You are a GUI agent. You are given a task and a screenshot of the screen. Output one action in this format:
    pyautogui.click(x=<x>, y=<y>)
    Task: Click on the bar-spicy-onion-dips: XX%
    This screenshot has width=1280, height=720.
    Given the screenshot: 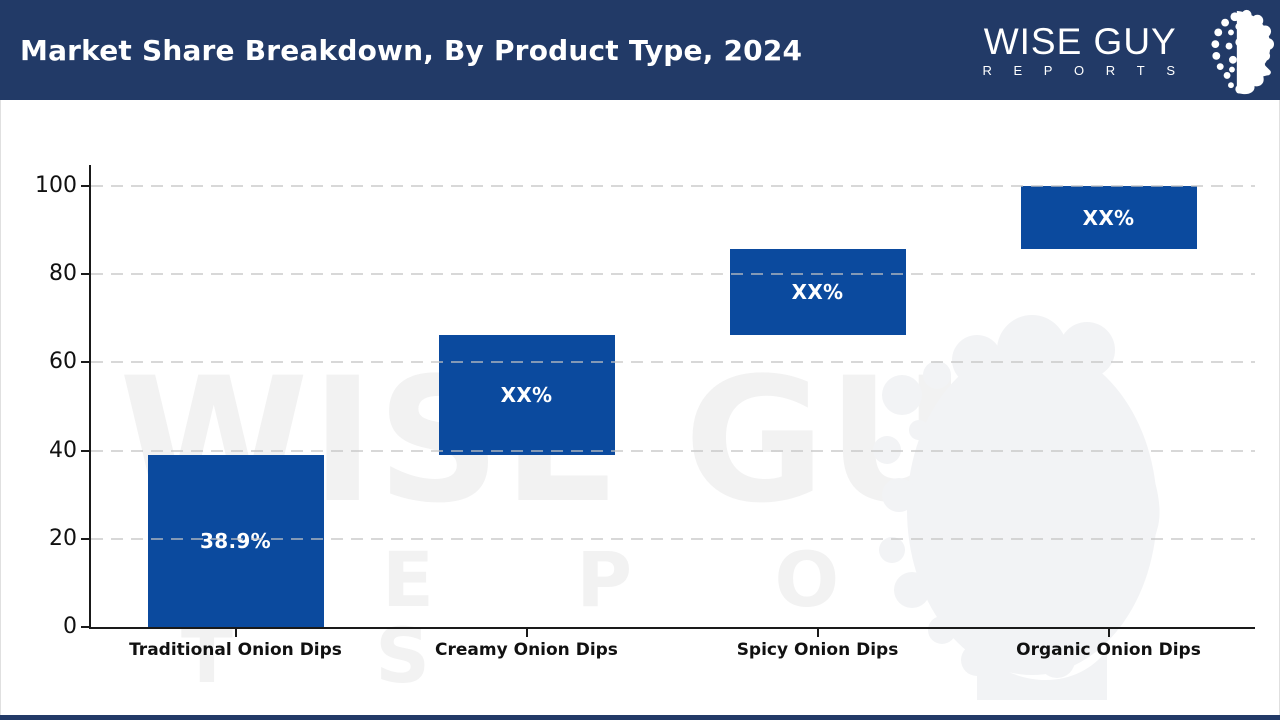 What is the action you would take?
    pyautogui.click(x=817, y=292)
    